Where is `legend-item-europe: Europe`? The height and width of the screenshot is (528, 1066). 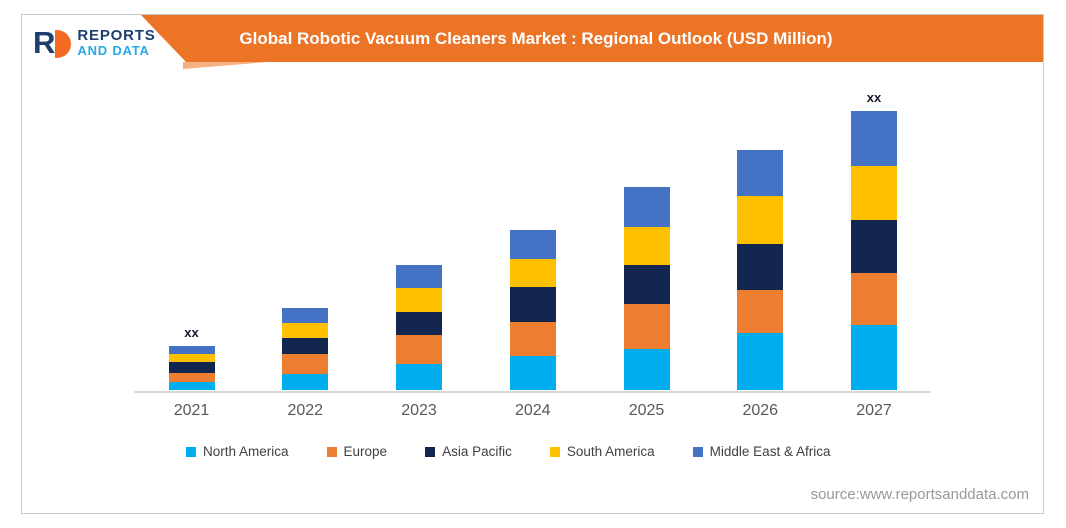
legend-item-europe: Europe is located at coordinates (357, 451).